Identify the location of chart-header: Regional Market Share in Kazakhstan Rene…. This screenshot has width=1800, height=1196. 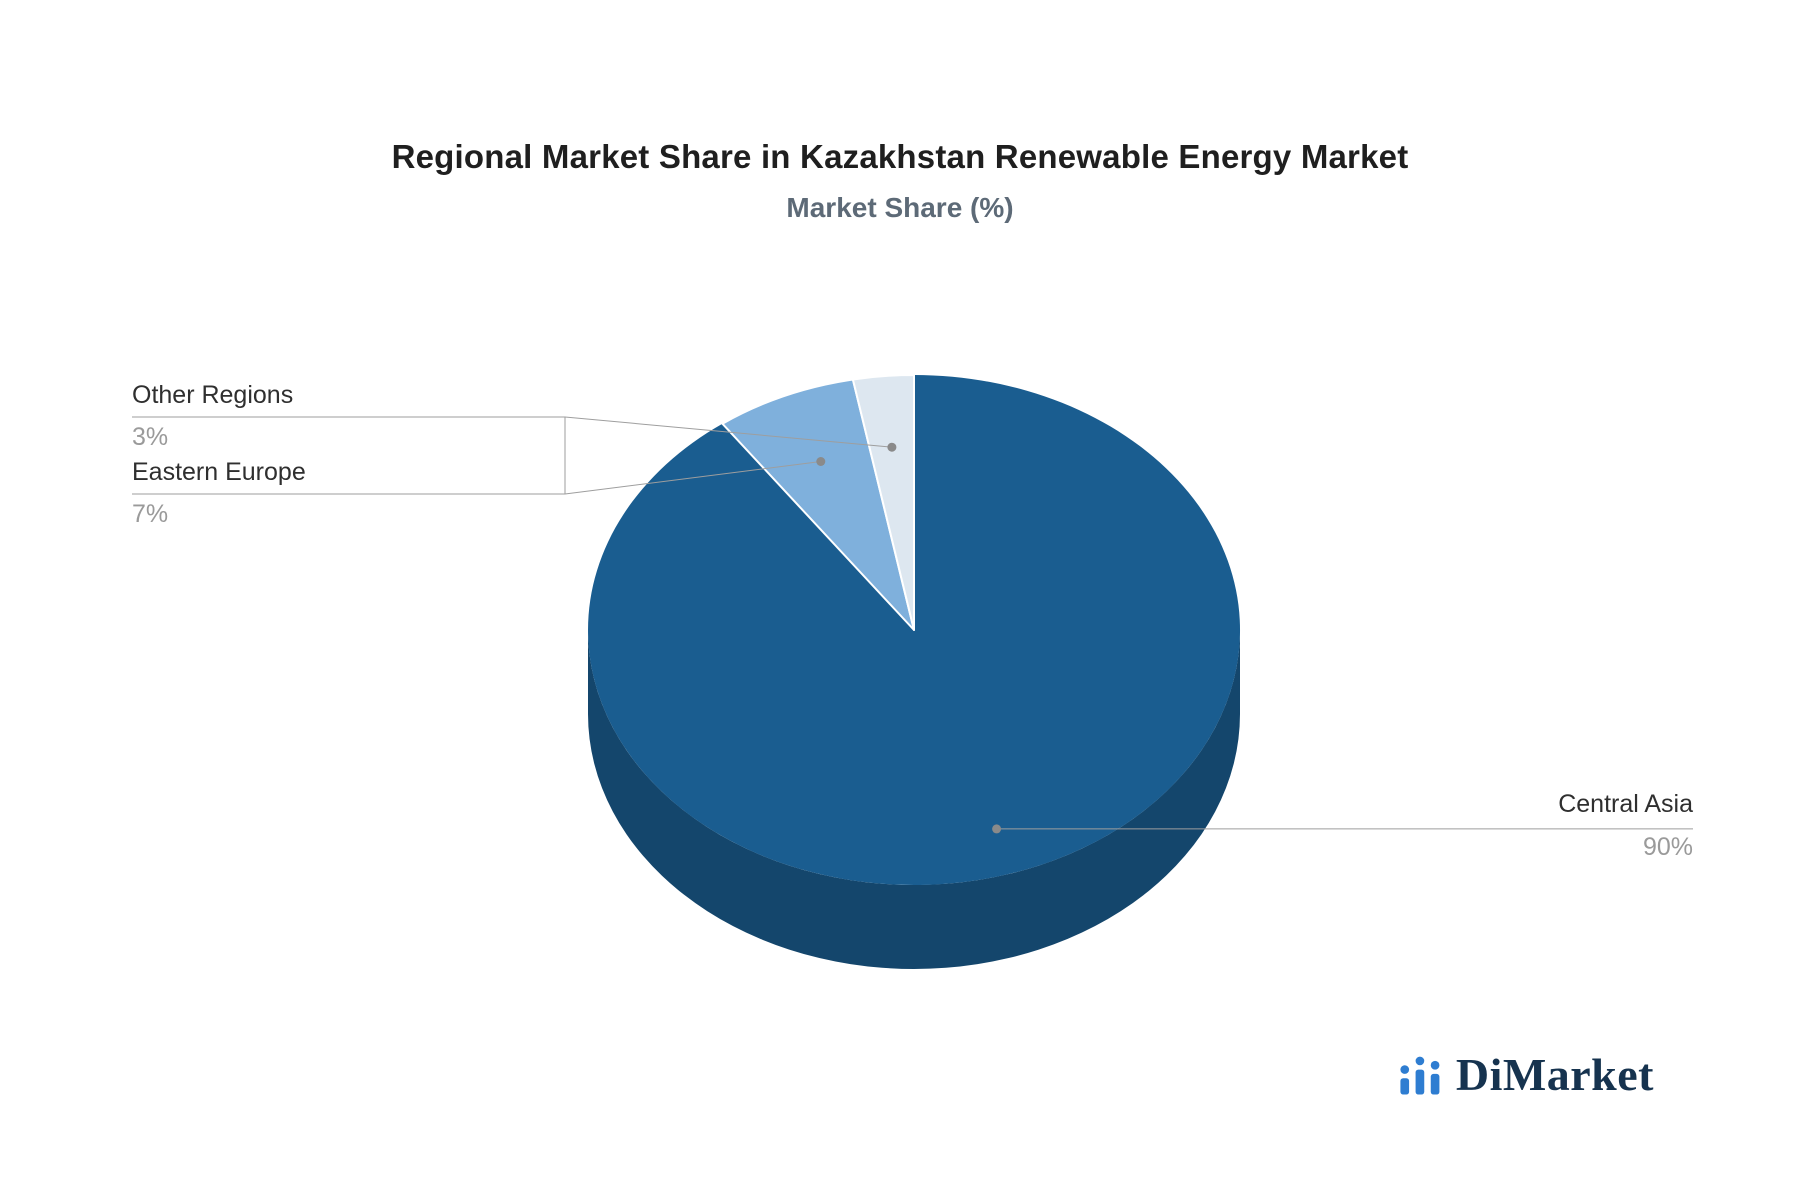
(900, 181).